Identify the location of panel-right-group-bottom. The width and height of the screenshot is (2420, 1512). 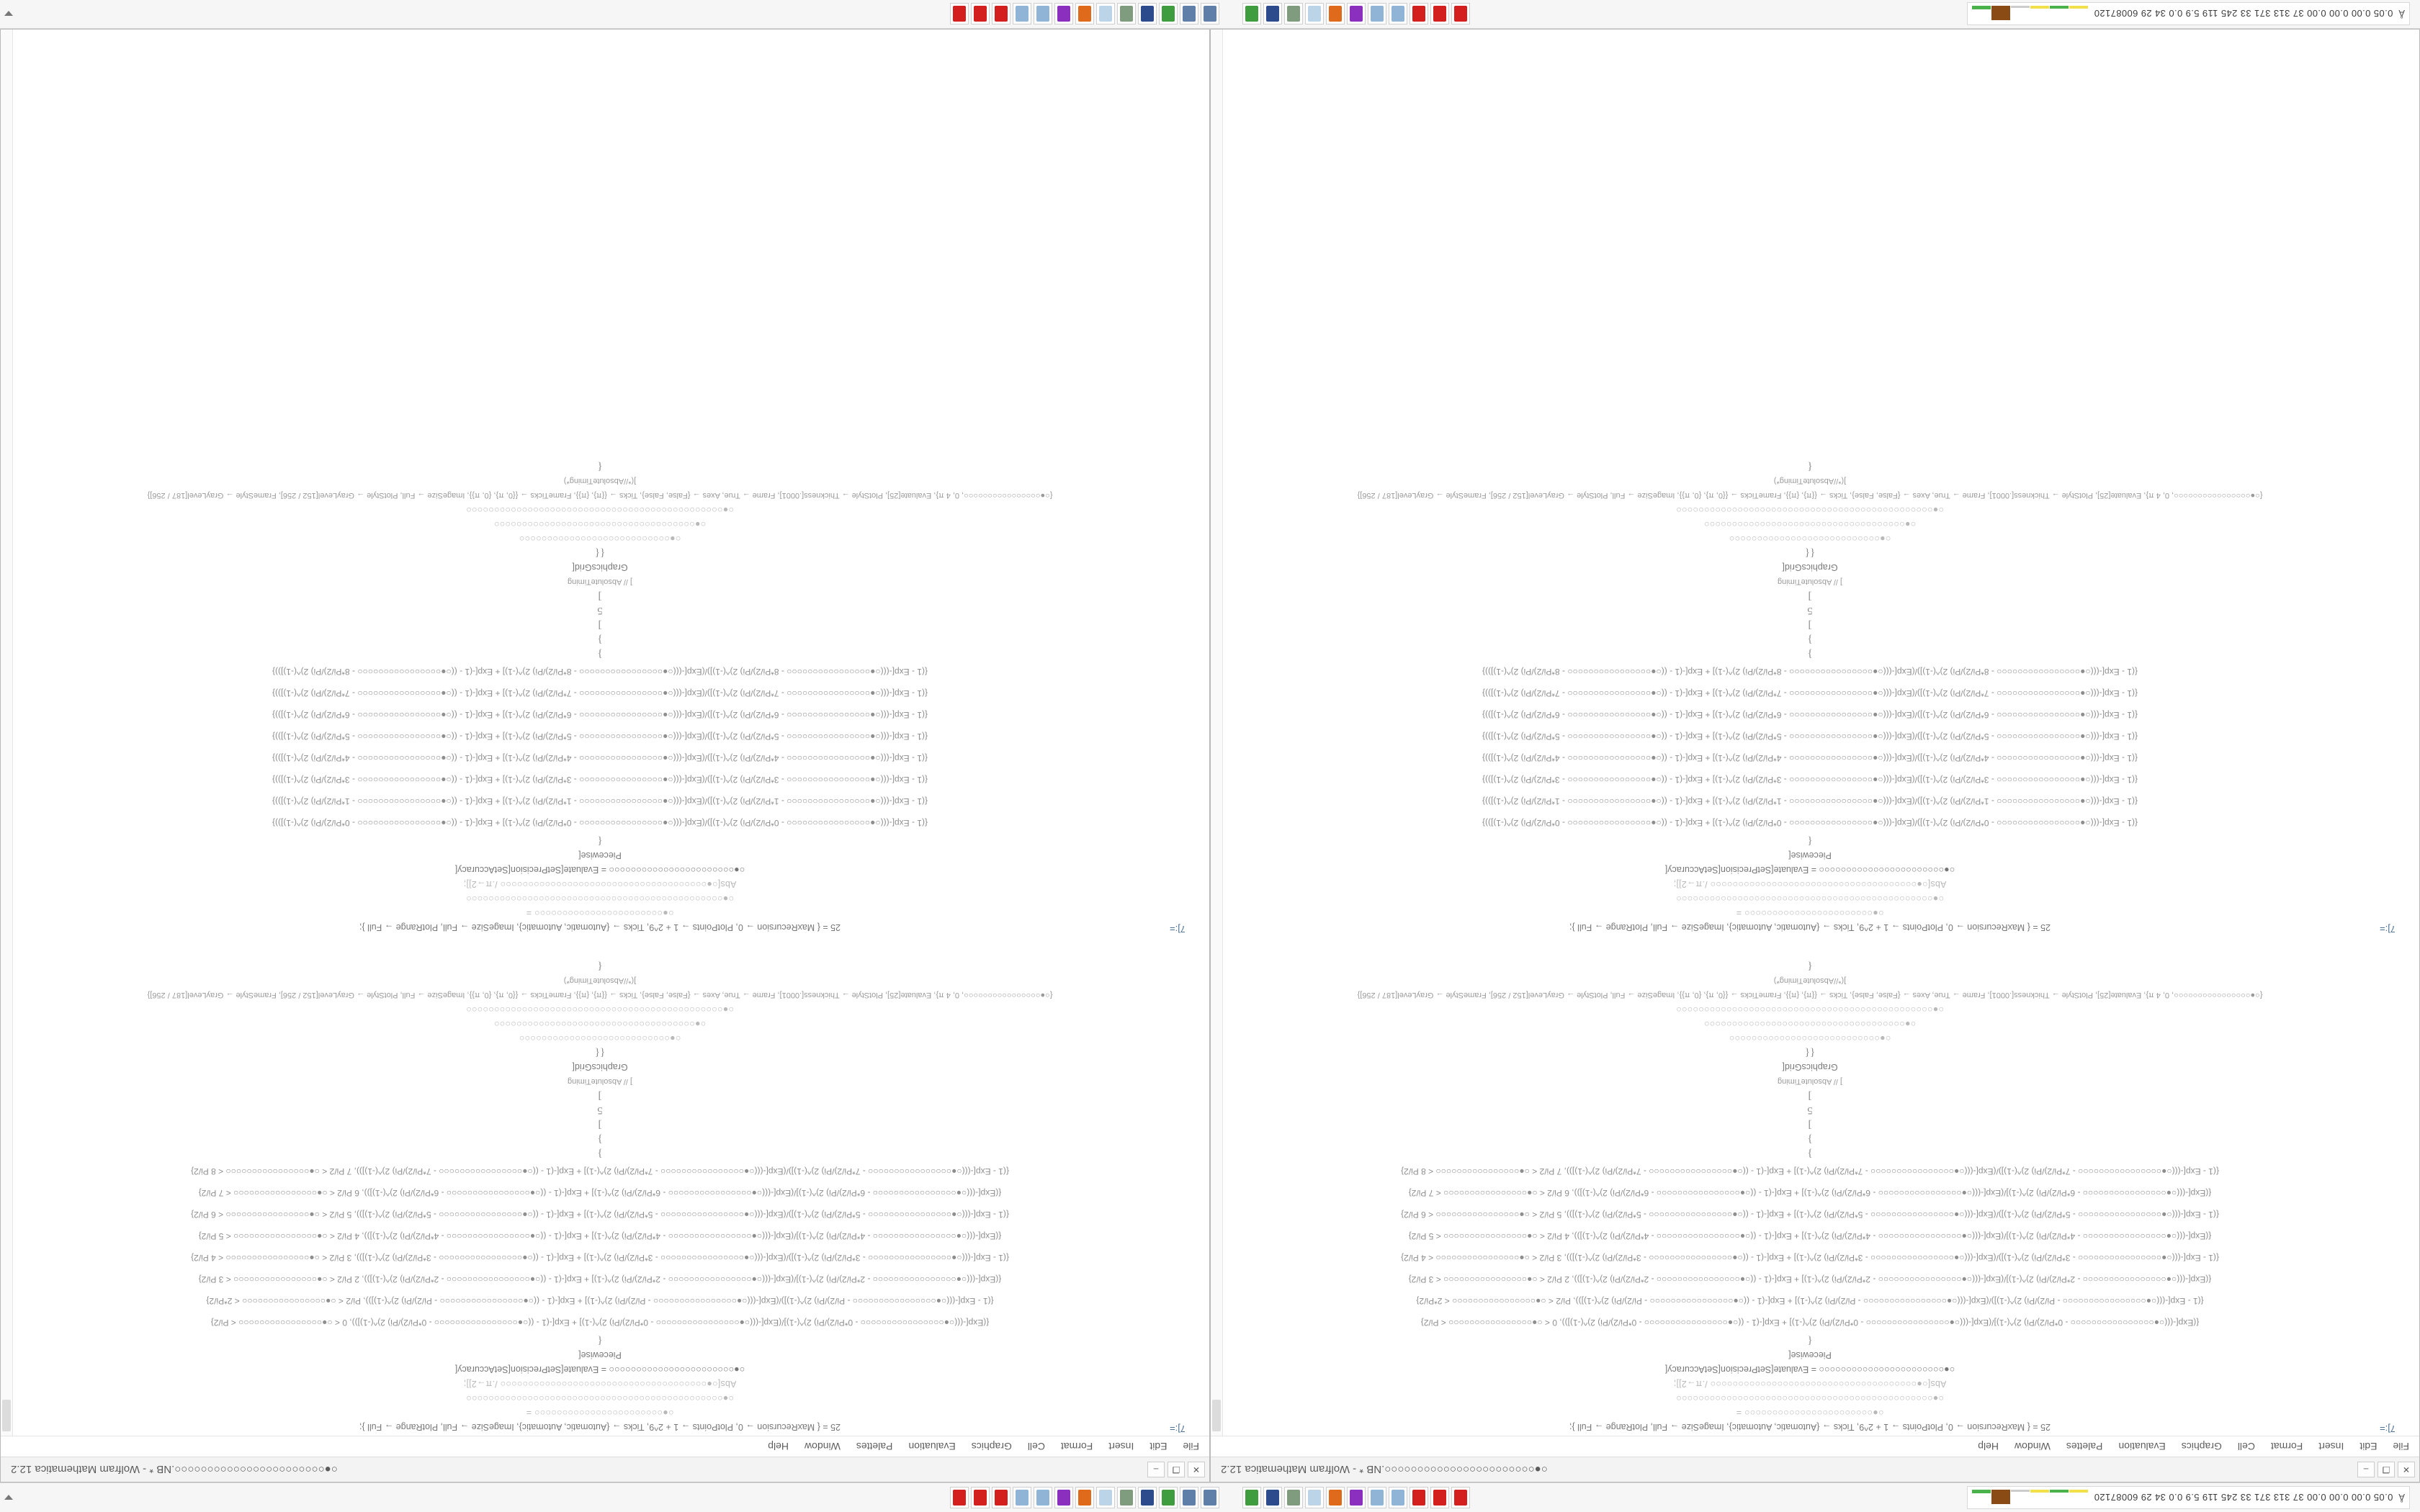
(8, 14).